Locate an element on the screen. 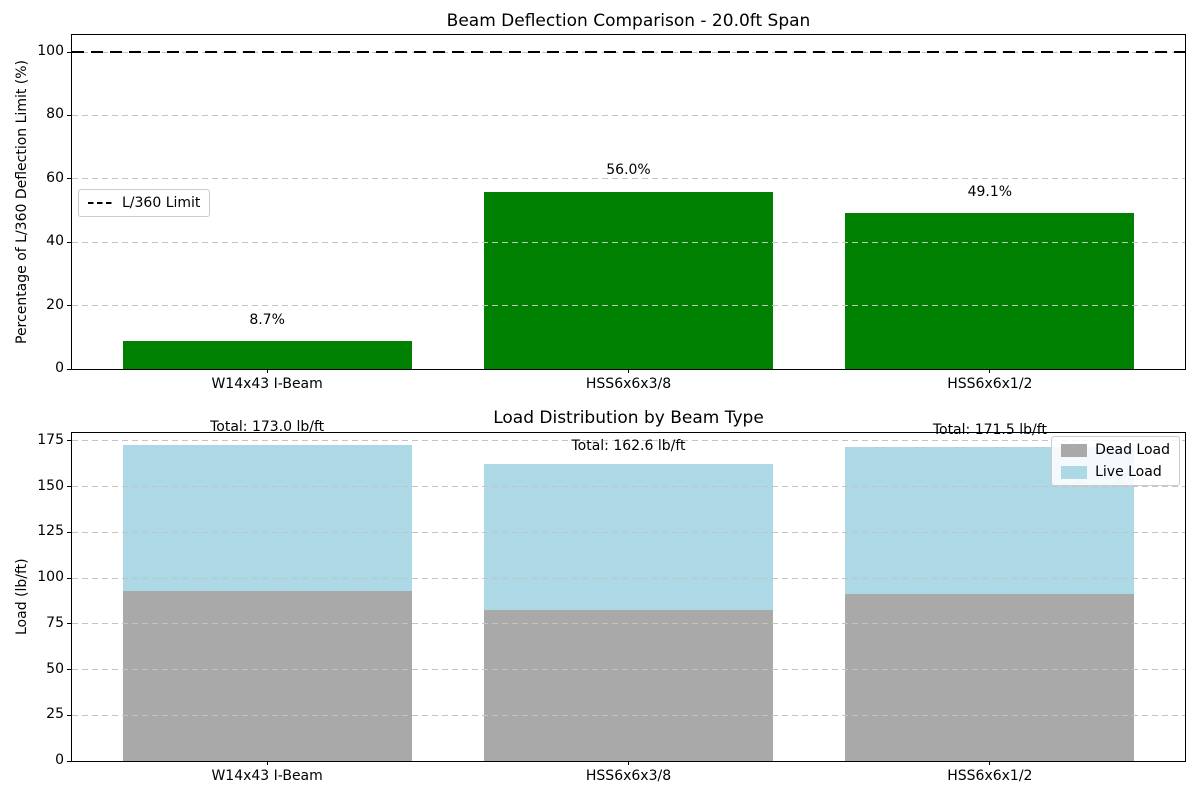 The height and width of the screenshot is (800, 1200). y-tick-label: 60 is located at coordinates (55, 177).